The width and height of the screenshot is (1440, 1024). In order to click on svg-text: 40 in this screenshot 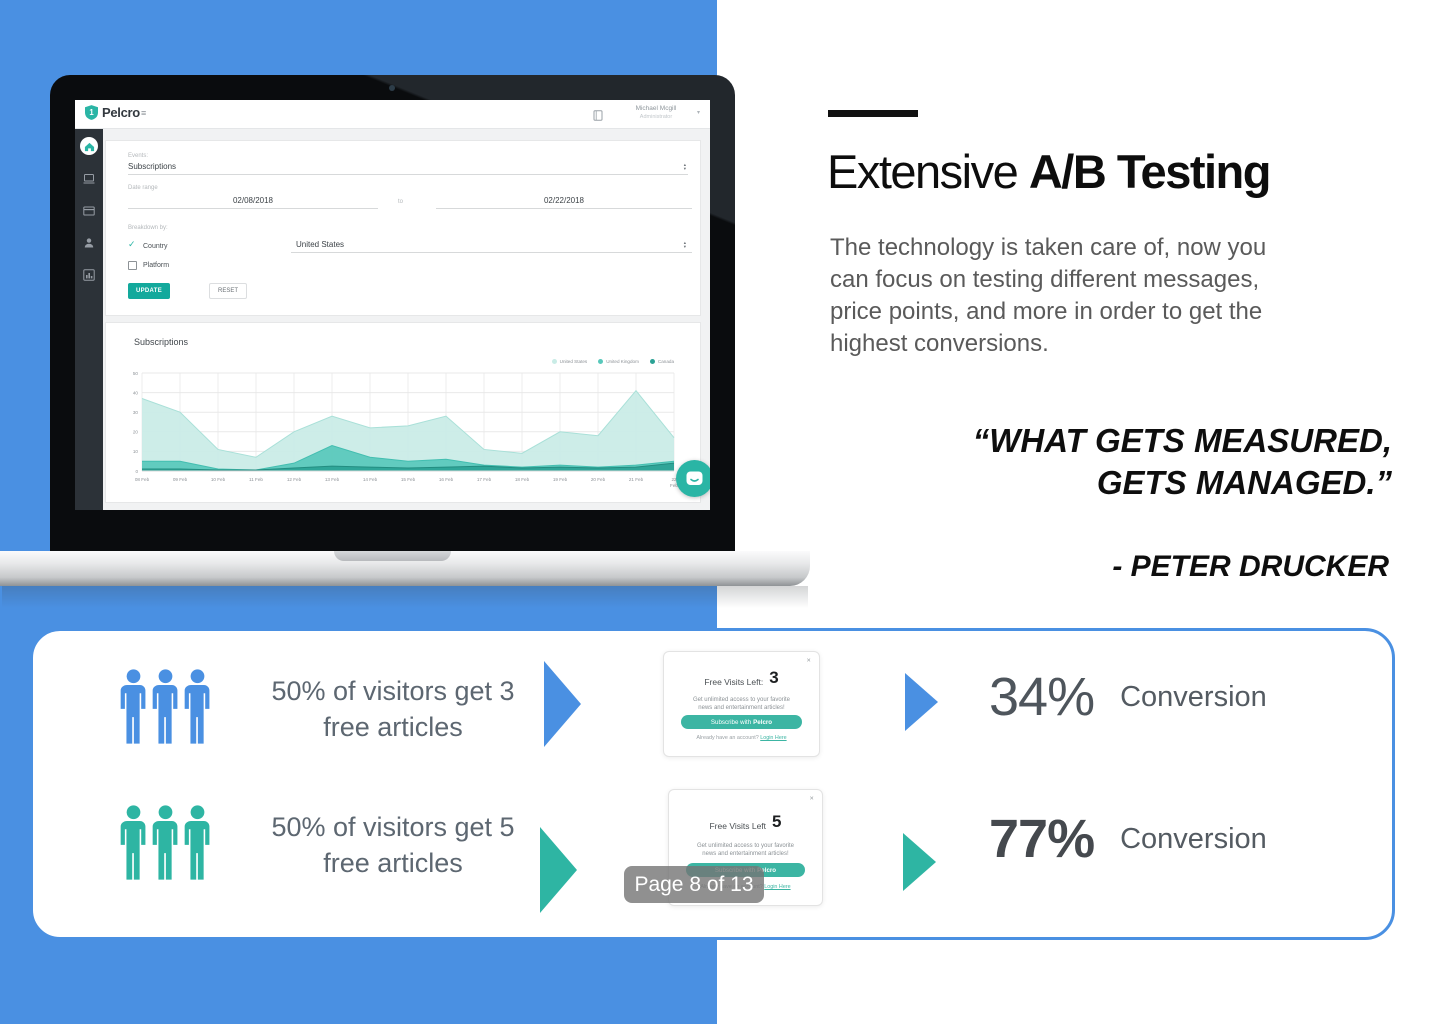, I will do `click(136, 392)`.